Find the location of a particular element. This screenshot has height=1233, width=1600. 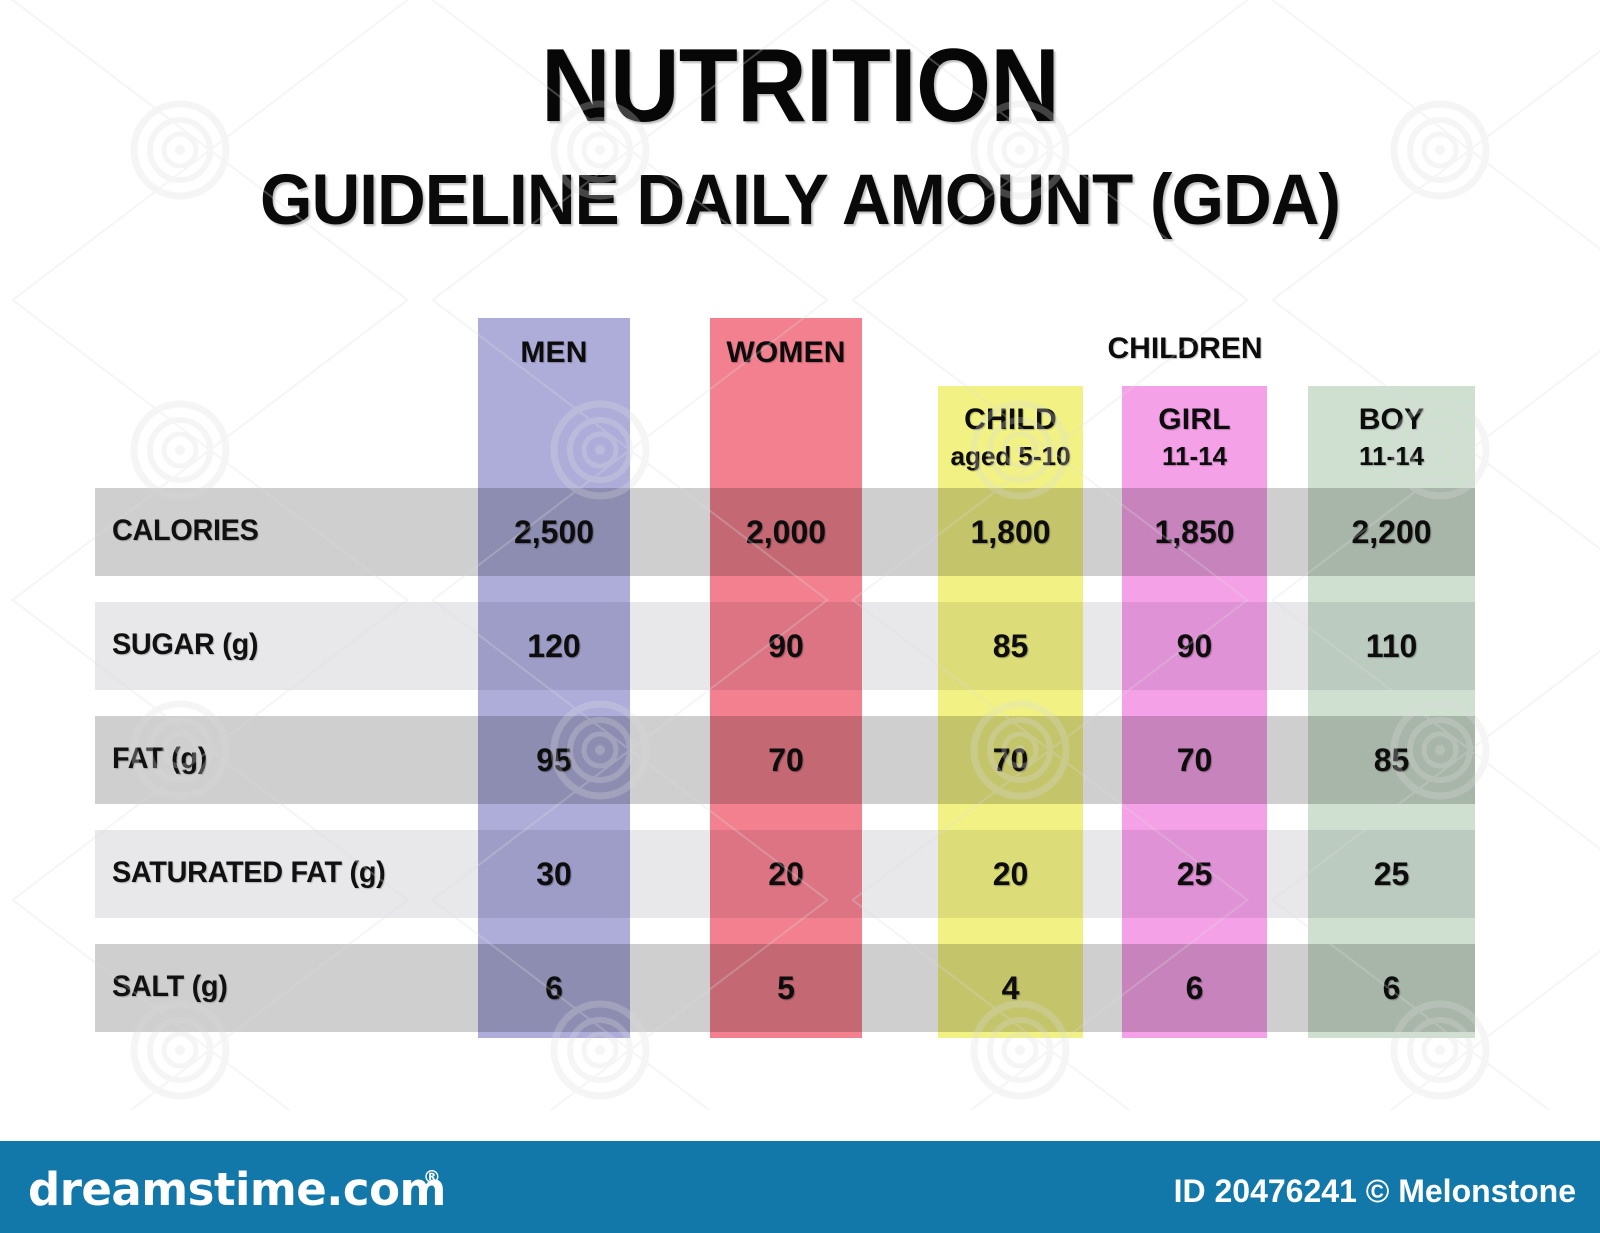

column-header-sublabel: aged 5-10 is located at coordinates (1010, 456).